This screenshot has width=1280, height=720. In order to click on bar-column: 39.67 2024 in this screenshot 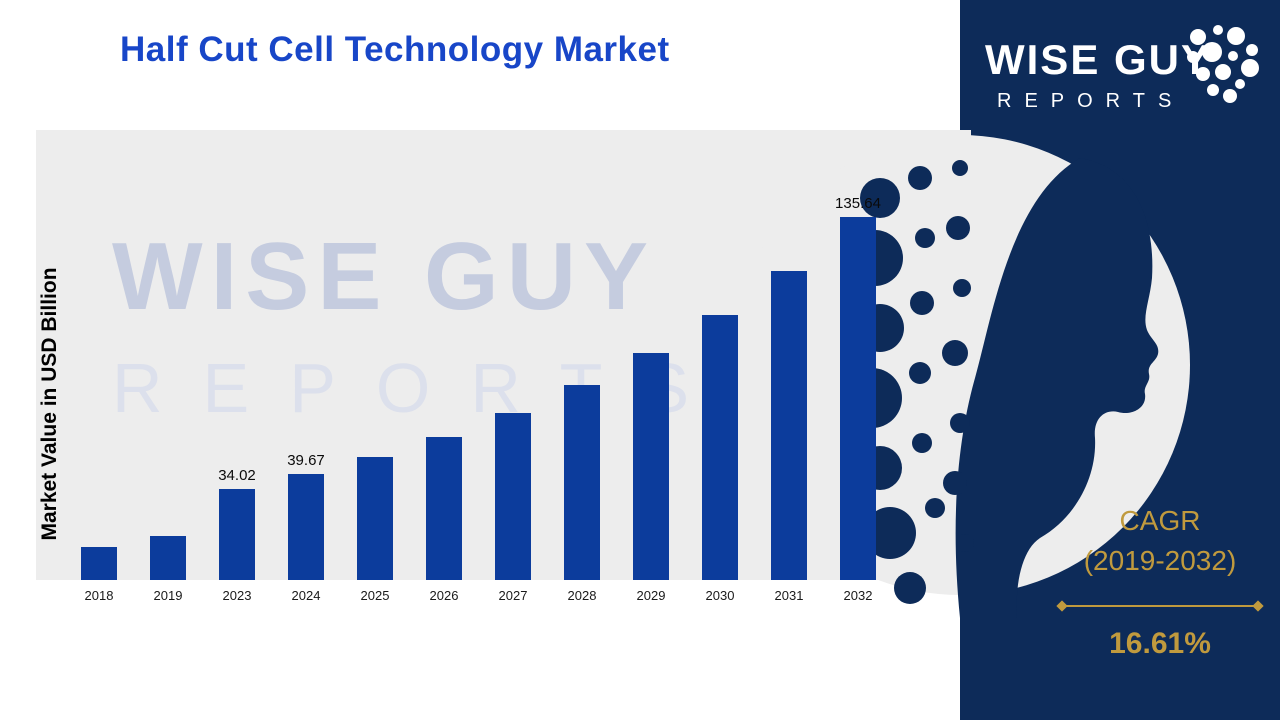, I will do `click(306, 367)`.